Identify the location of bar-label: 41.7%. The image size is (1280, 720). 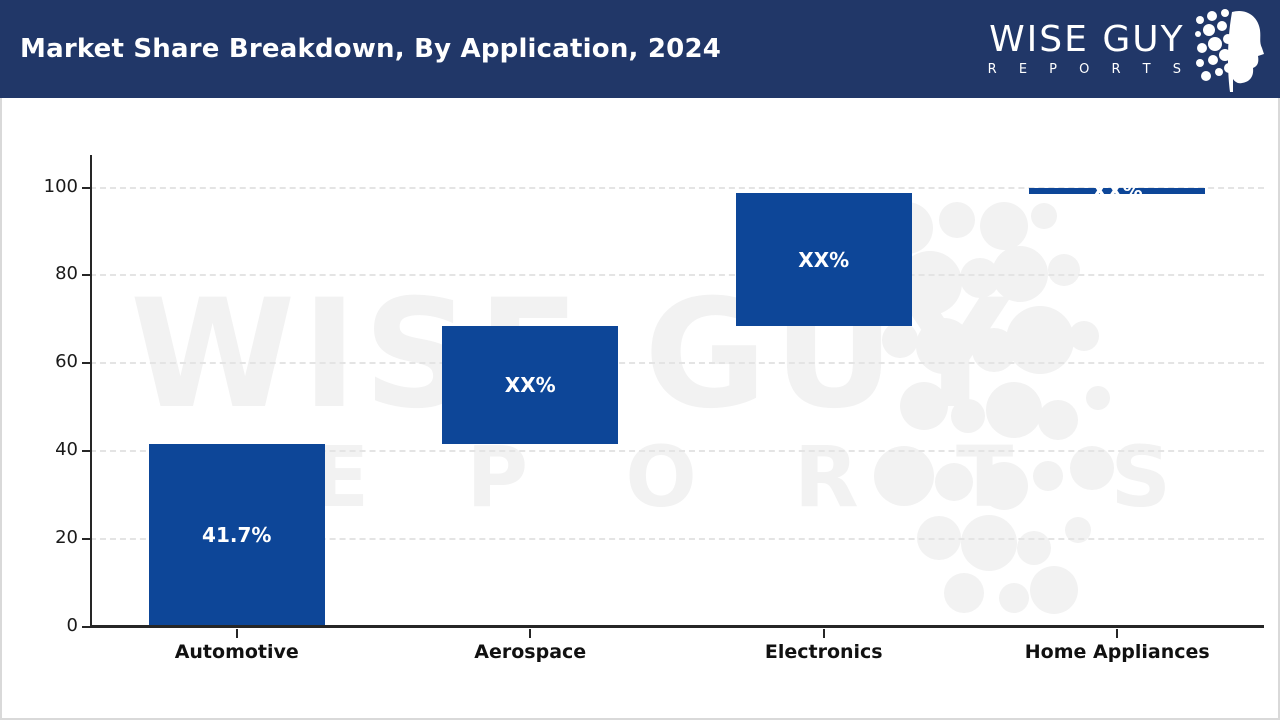
(237, 535).